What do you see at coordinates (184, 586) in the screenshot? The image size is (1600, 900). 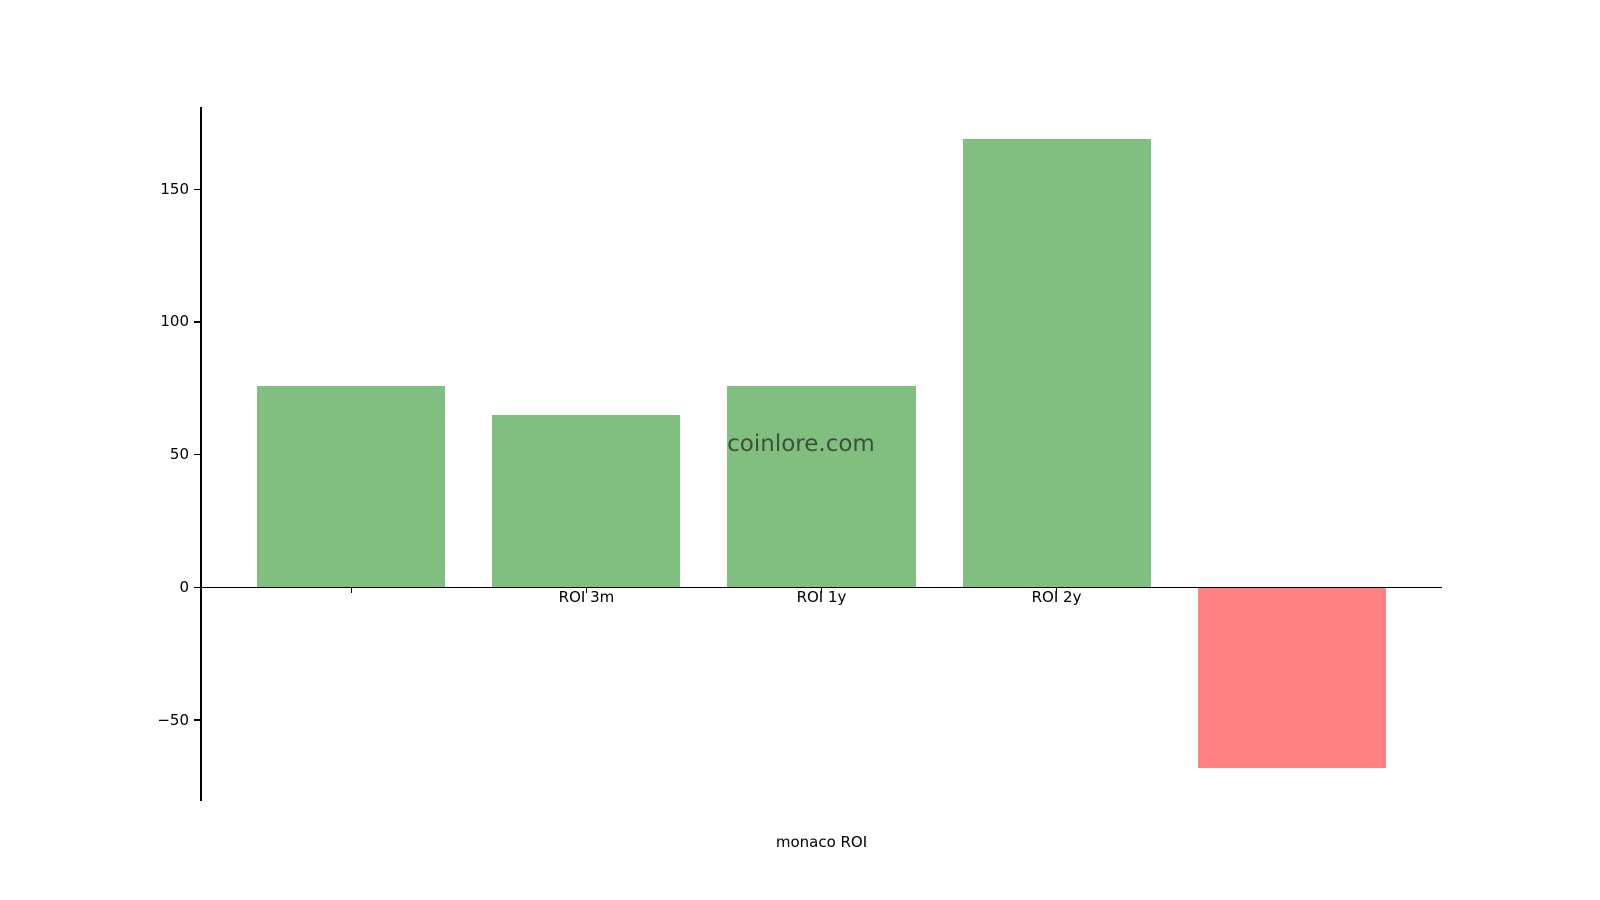 I see `y-tick-label: 0` at bounding box center [184, 586].